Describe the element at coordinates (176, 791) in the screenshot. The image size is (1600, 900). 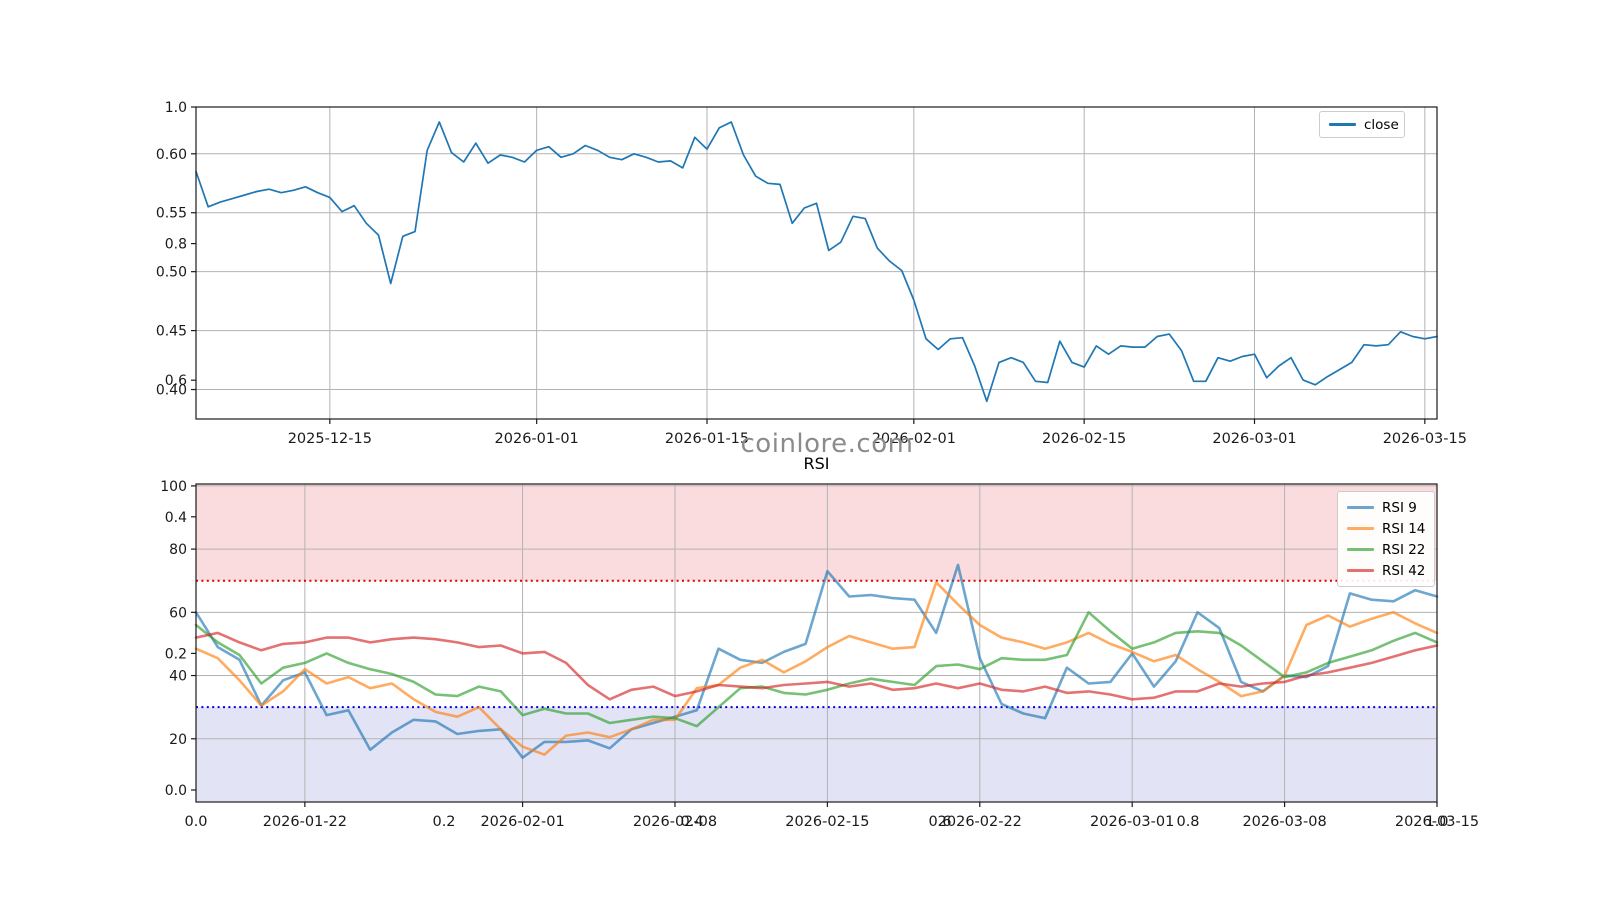
I see `secondary-y-tick-label: 0.0` at that location.